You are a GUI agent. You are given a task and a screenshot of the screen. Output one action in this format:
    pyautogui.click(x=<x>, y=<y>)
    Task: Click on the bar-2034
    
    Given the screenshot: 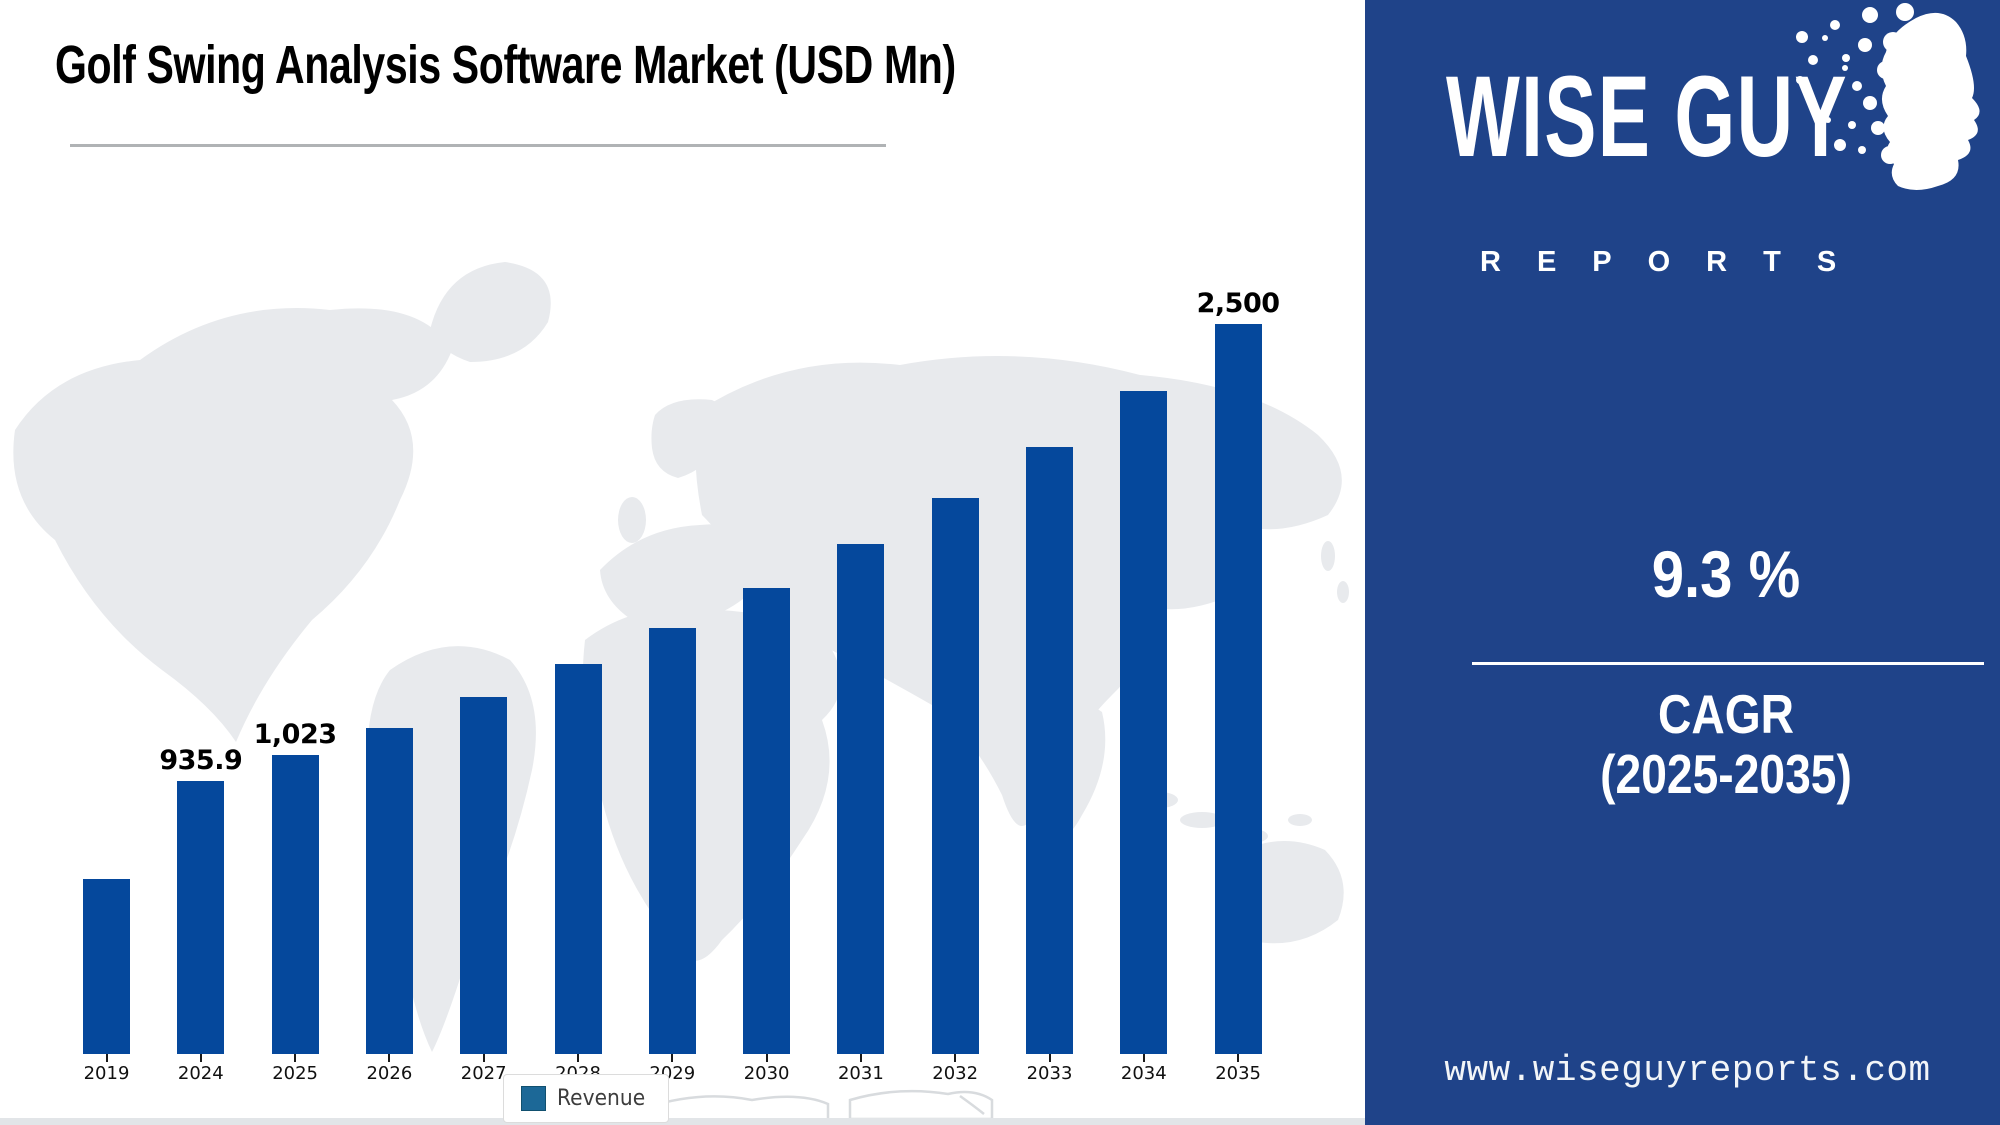 What is the action you would take?
    pyautogui.click(x=1144, y=722)
    